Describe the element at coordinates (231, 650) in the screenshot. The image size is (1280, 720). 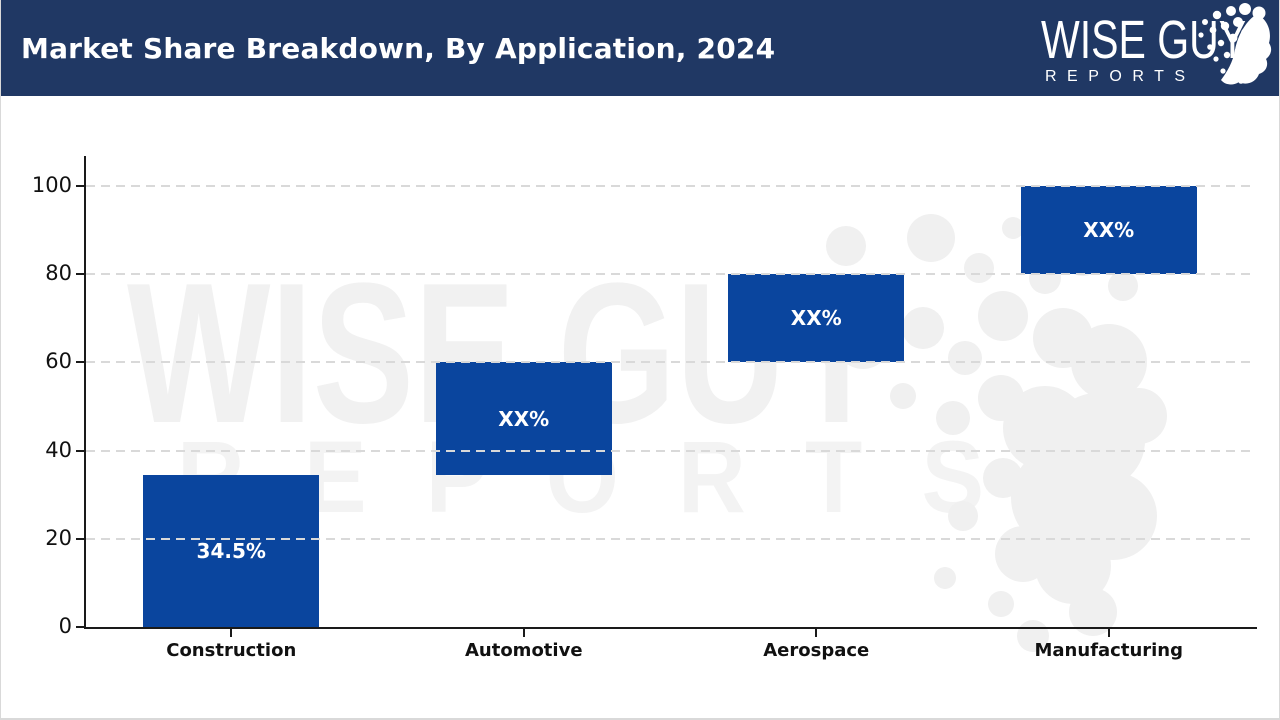
I see `x-tick-label-construction: Construction` at that location.